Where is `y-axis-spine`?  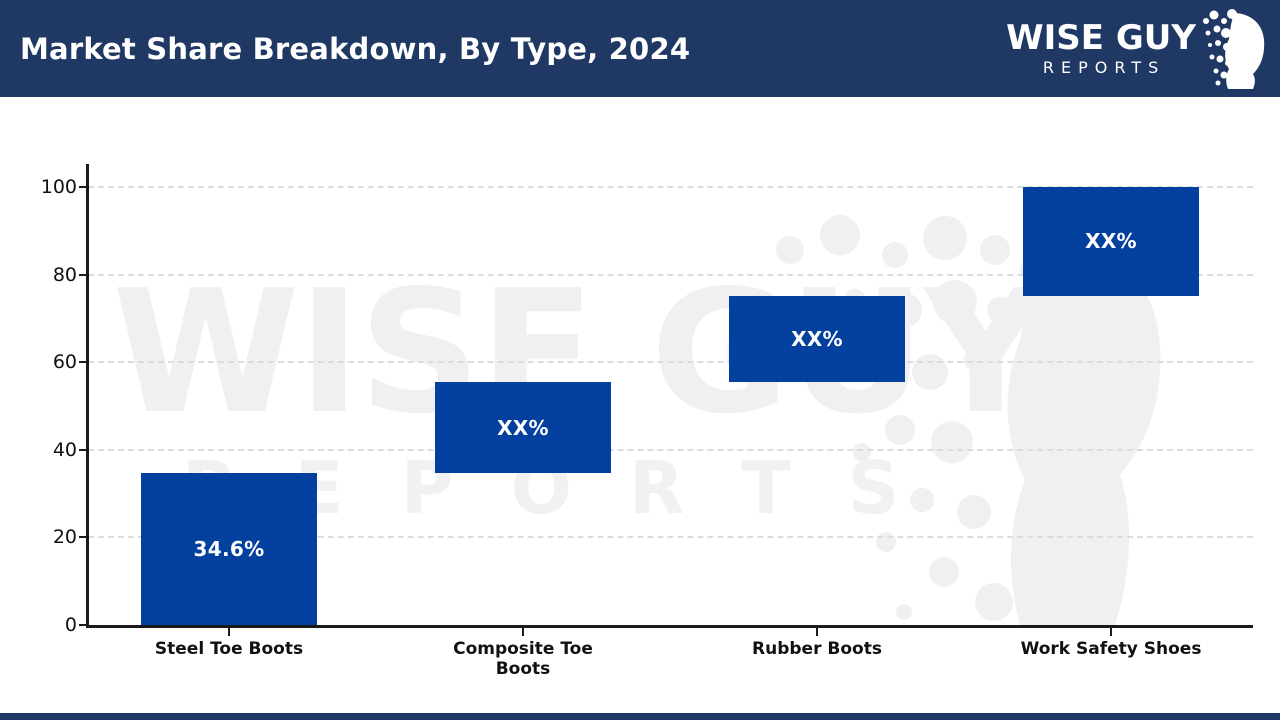 y-axis-spine is located at coordinates (87, 396).